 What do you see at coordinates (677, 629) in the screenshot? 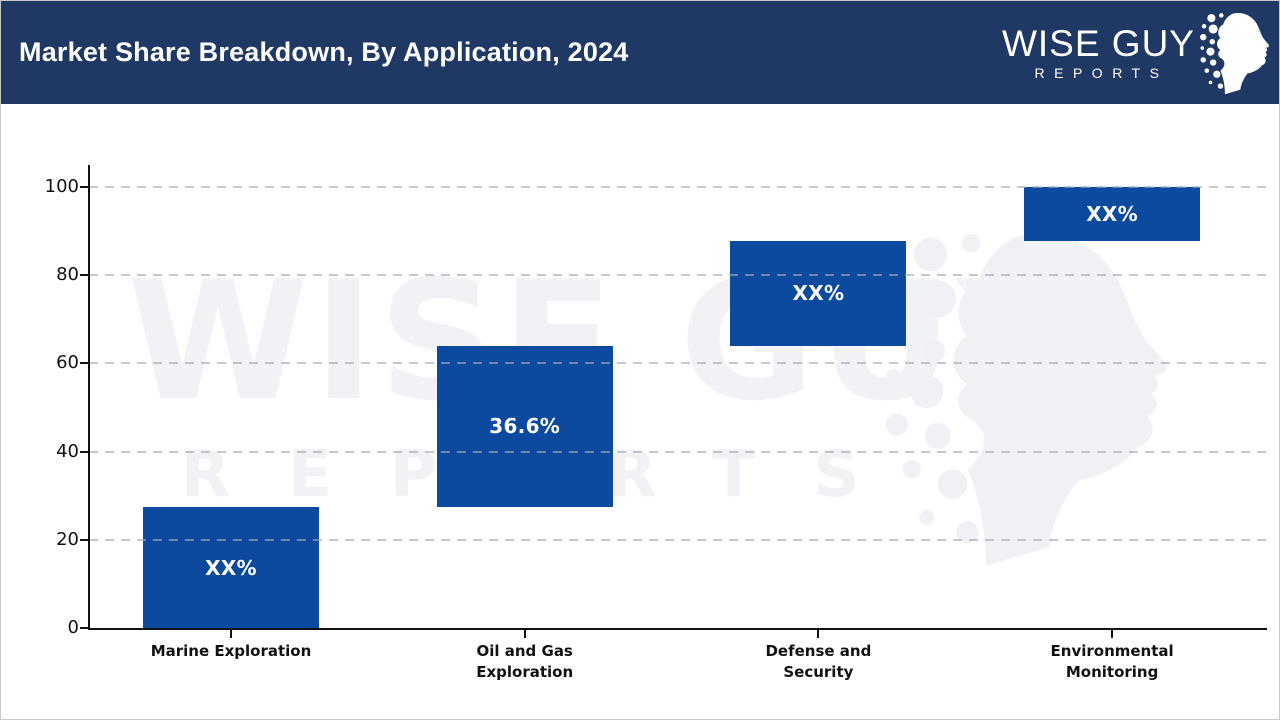
I see `x-axis-line` at bounding box center [677, 629].